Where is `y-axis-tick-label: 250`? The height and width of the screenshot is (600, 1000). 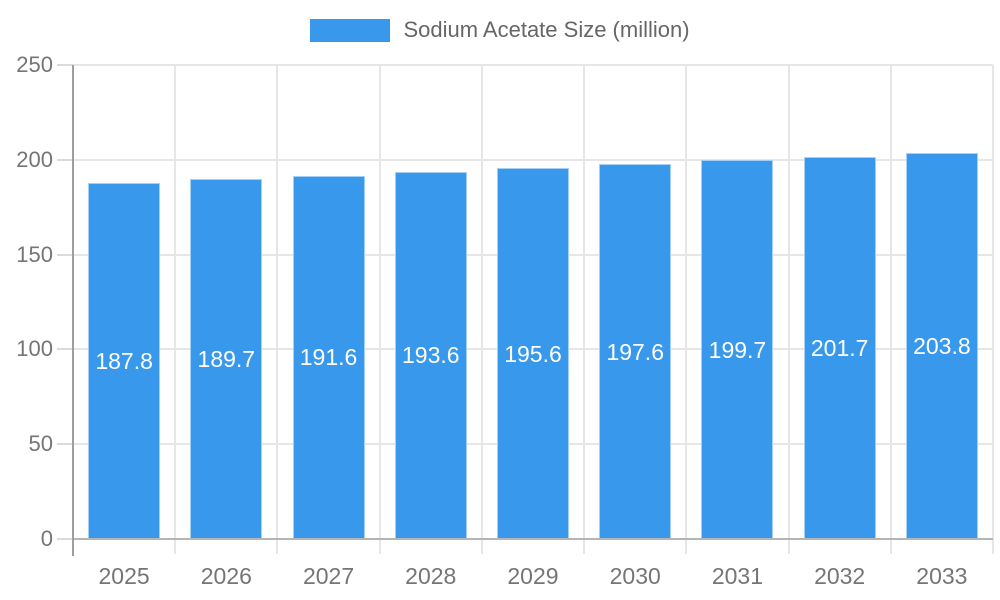
y-axis-tick-label: 250 is located at coordinates (34, 64).